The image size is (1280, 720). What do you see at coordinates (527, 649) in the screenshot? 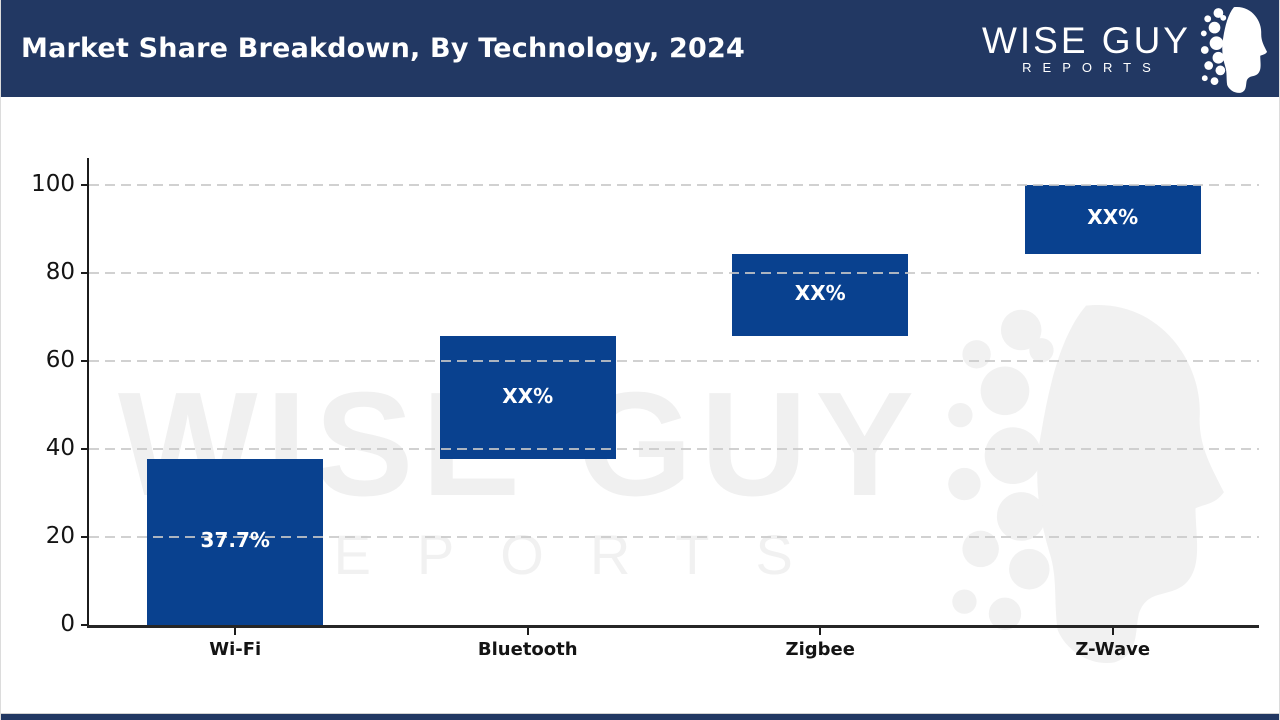
I see `x-category-label: Bluetooth` at bounding box center [527, 649].